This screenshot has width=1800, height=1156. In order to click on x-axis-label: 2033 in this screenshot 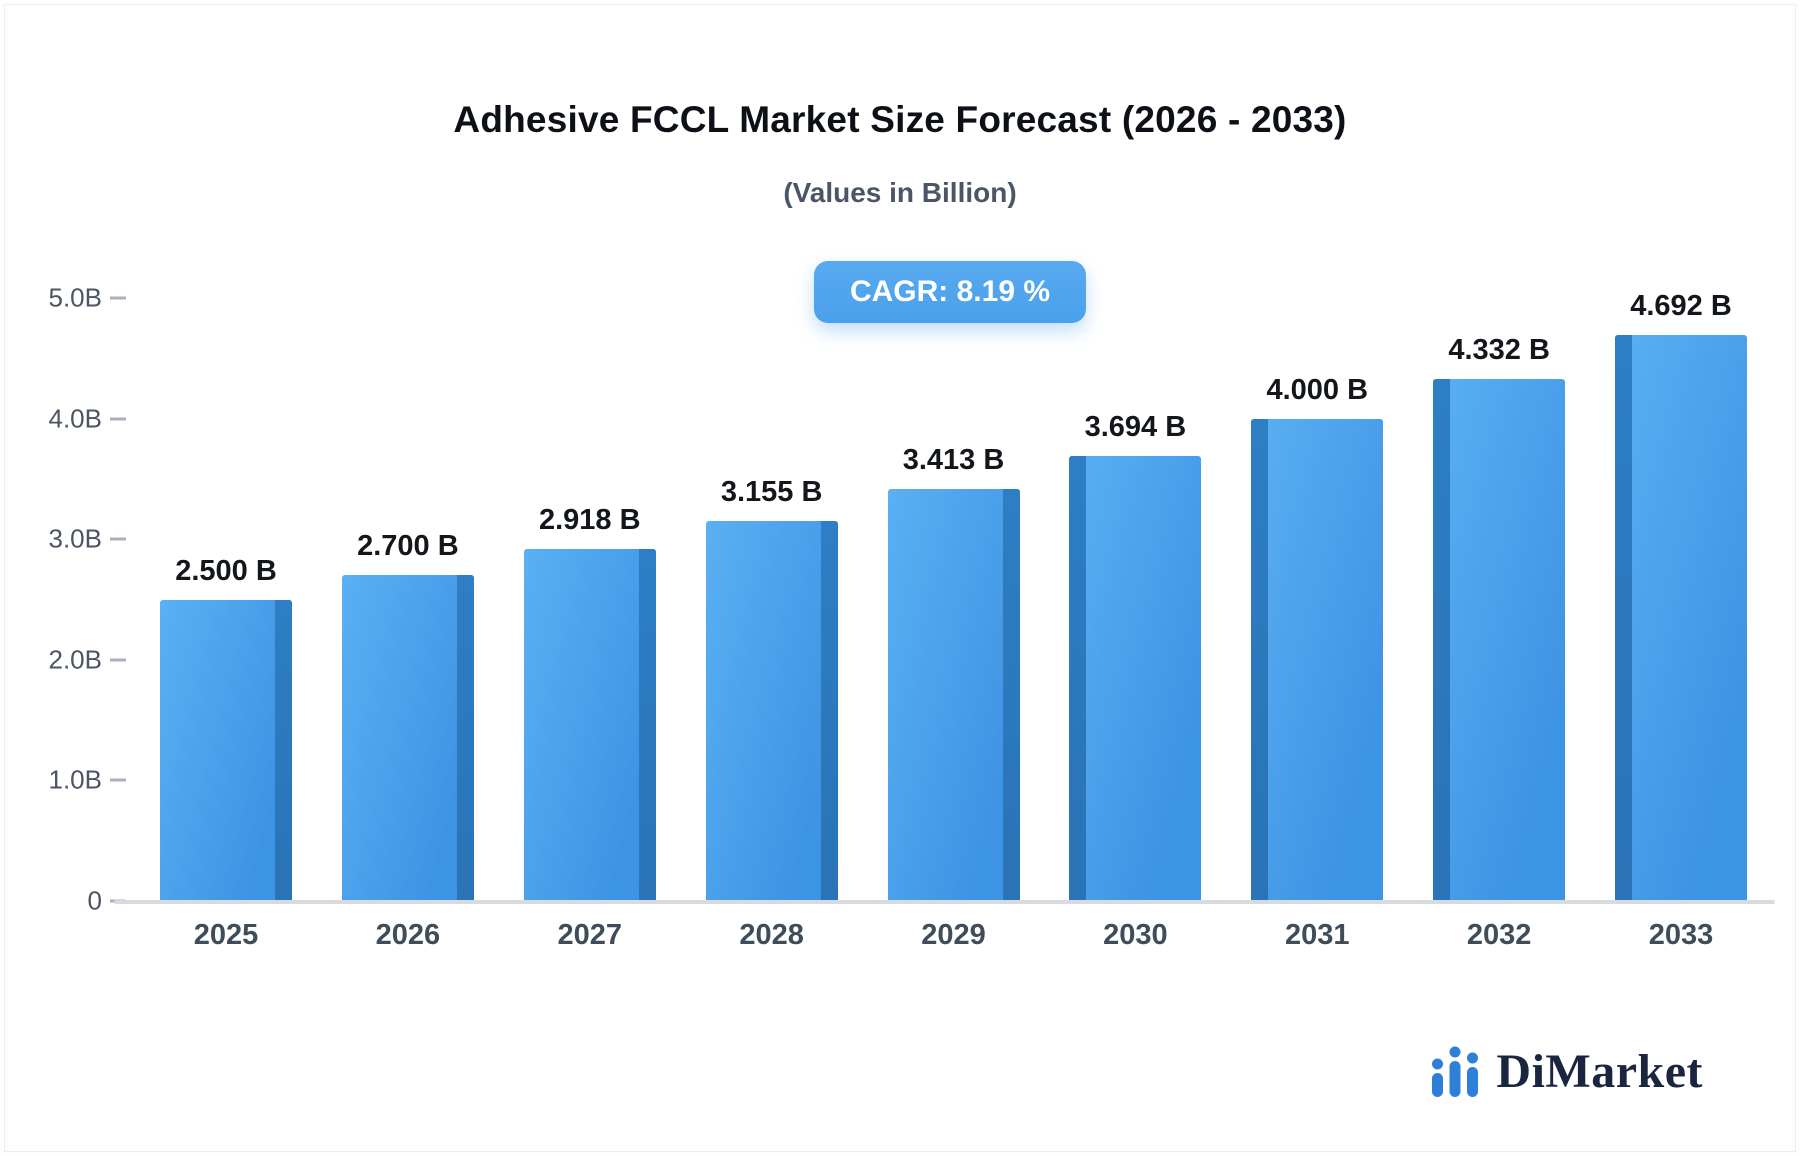, I will do `click(1681, 935)`.